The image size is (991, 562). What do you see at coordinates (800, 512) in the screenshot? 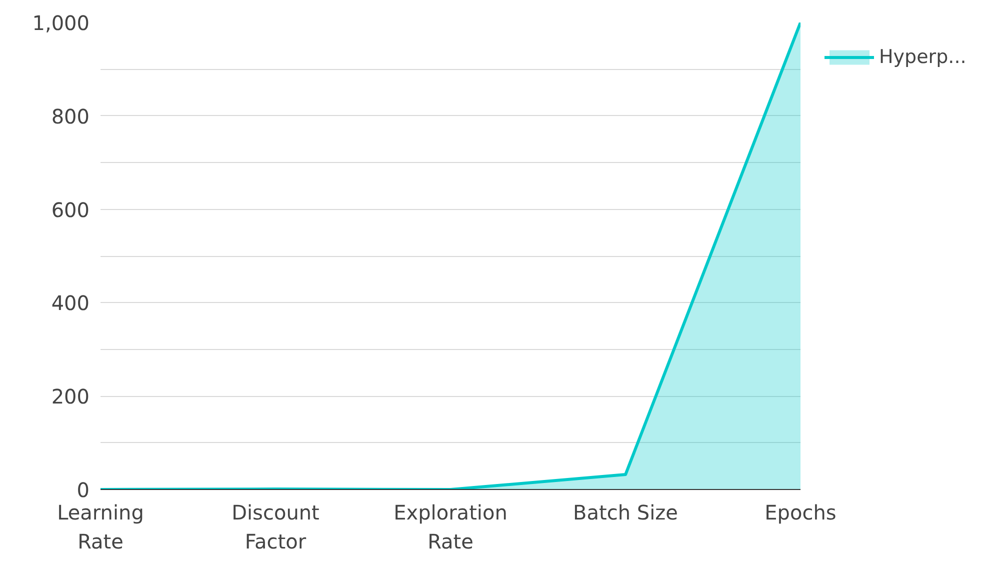
I see `x-tick-label: Epochs` at bounding box center [800, 512].